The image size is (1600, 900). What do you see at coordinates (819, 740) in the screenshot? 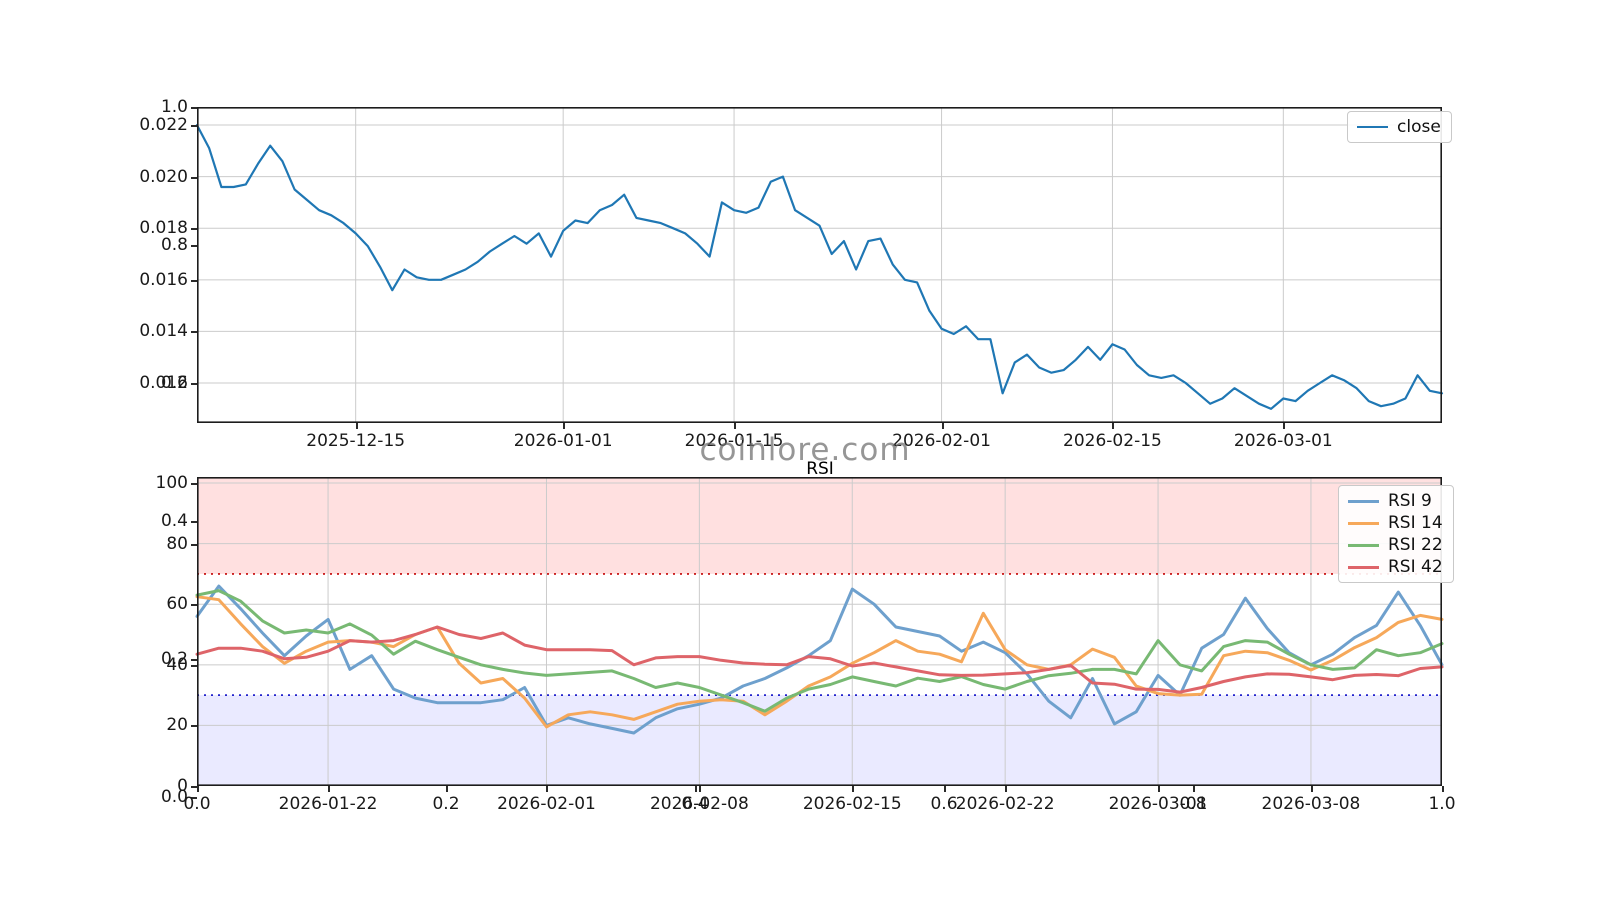
I see `oversold-band` at bounding box center [819, 740].